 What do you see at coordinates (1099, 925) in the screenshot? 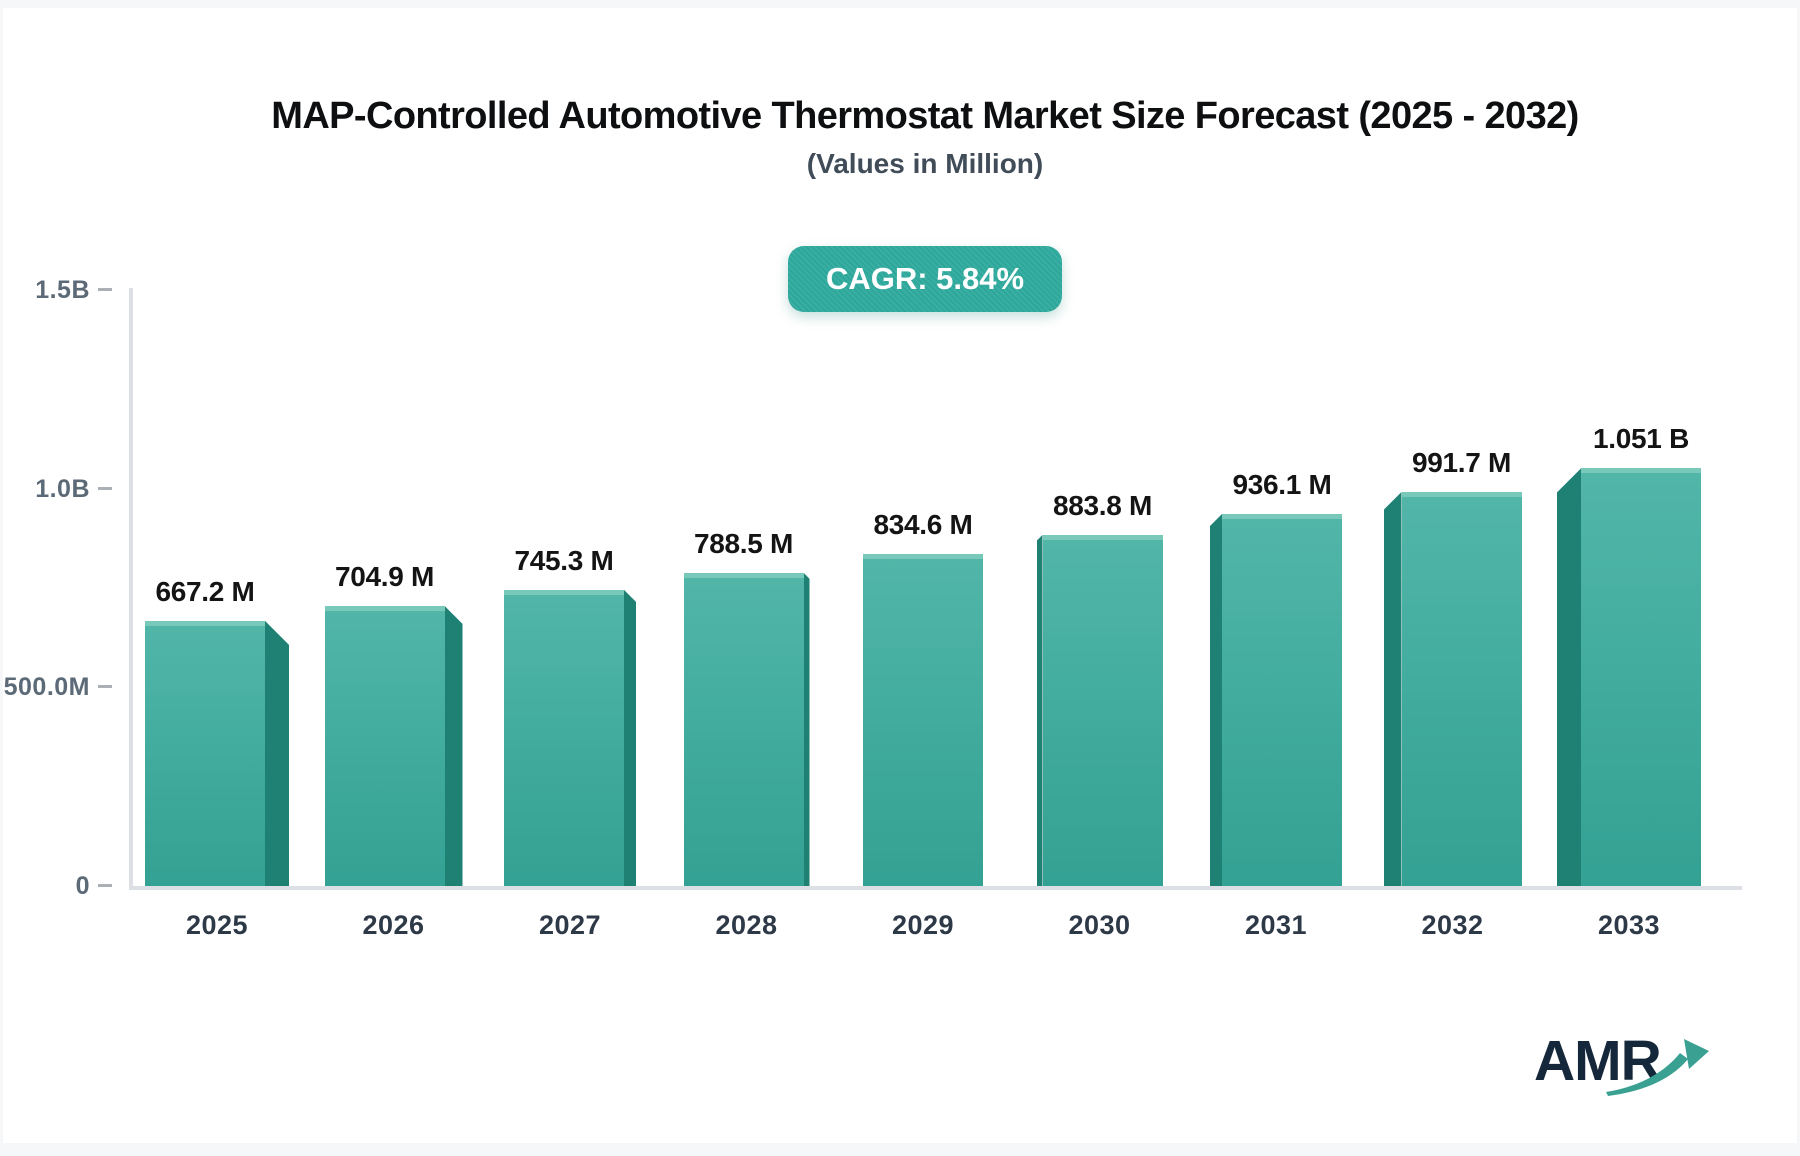
I see `x-axis-label-2030: 2030` at bounding box center [1099, 925].